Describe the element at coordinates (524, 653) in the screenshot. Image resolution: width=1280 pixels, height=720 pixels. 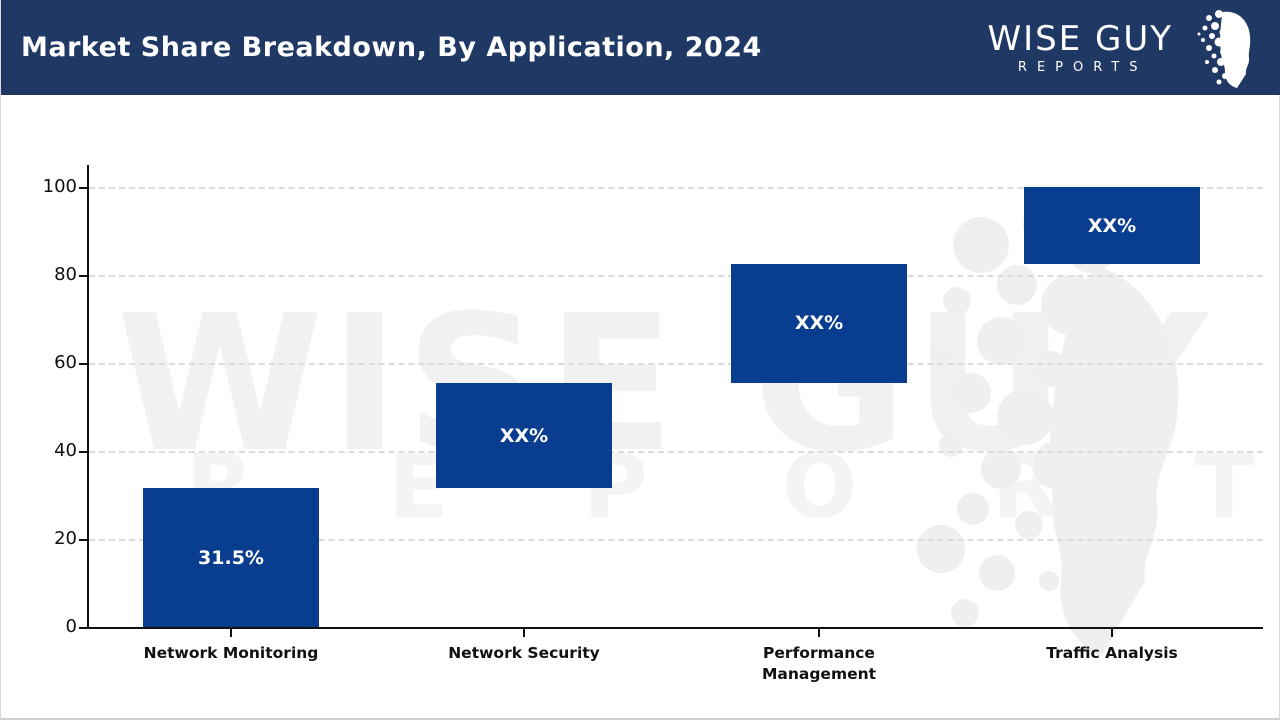
I see `x-category-label: Network Security` at that location.